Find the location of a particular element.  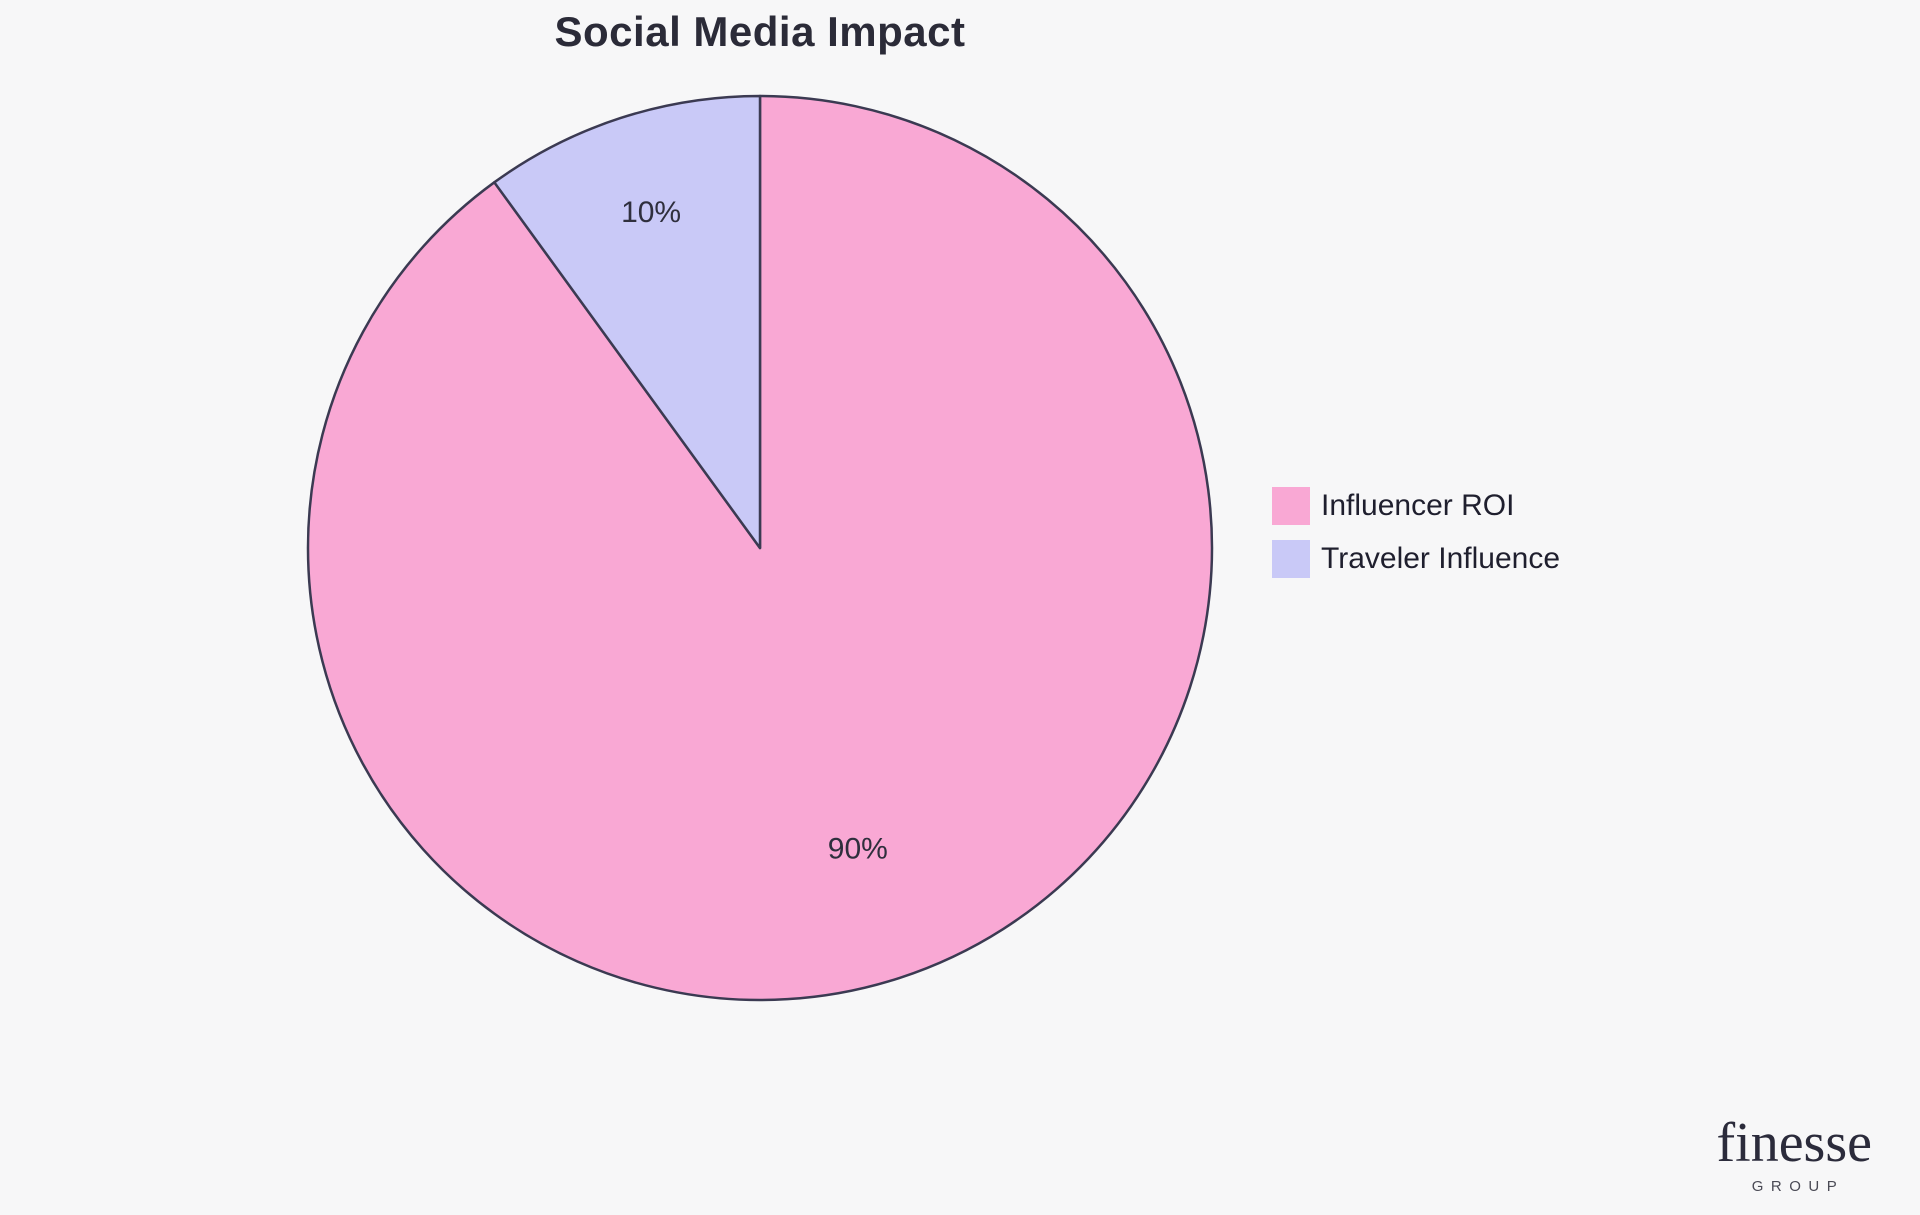

legend: Influencer ROI Traveler Influence is located at coordinates (1416, 532).